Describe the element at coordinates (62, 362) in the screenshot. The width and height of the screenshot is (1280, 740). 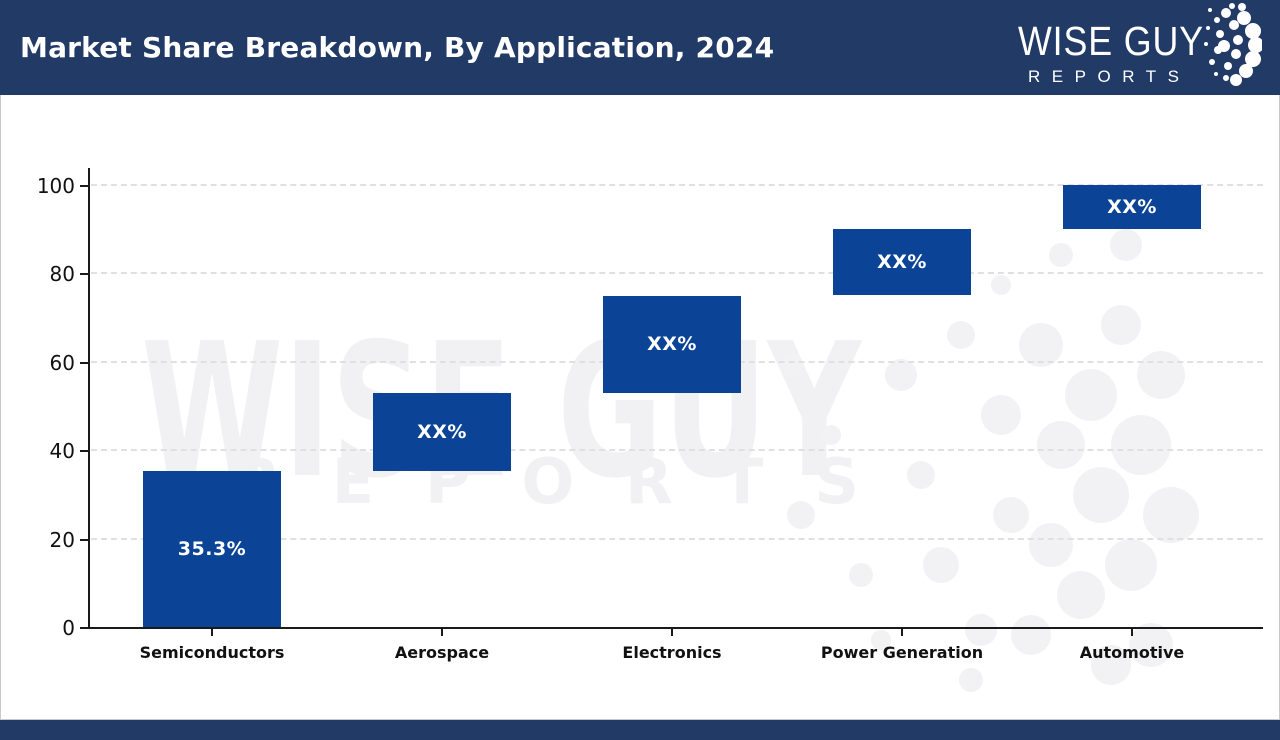
I see `y-tick-label: 60` at that location.